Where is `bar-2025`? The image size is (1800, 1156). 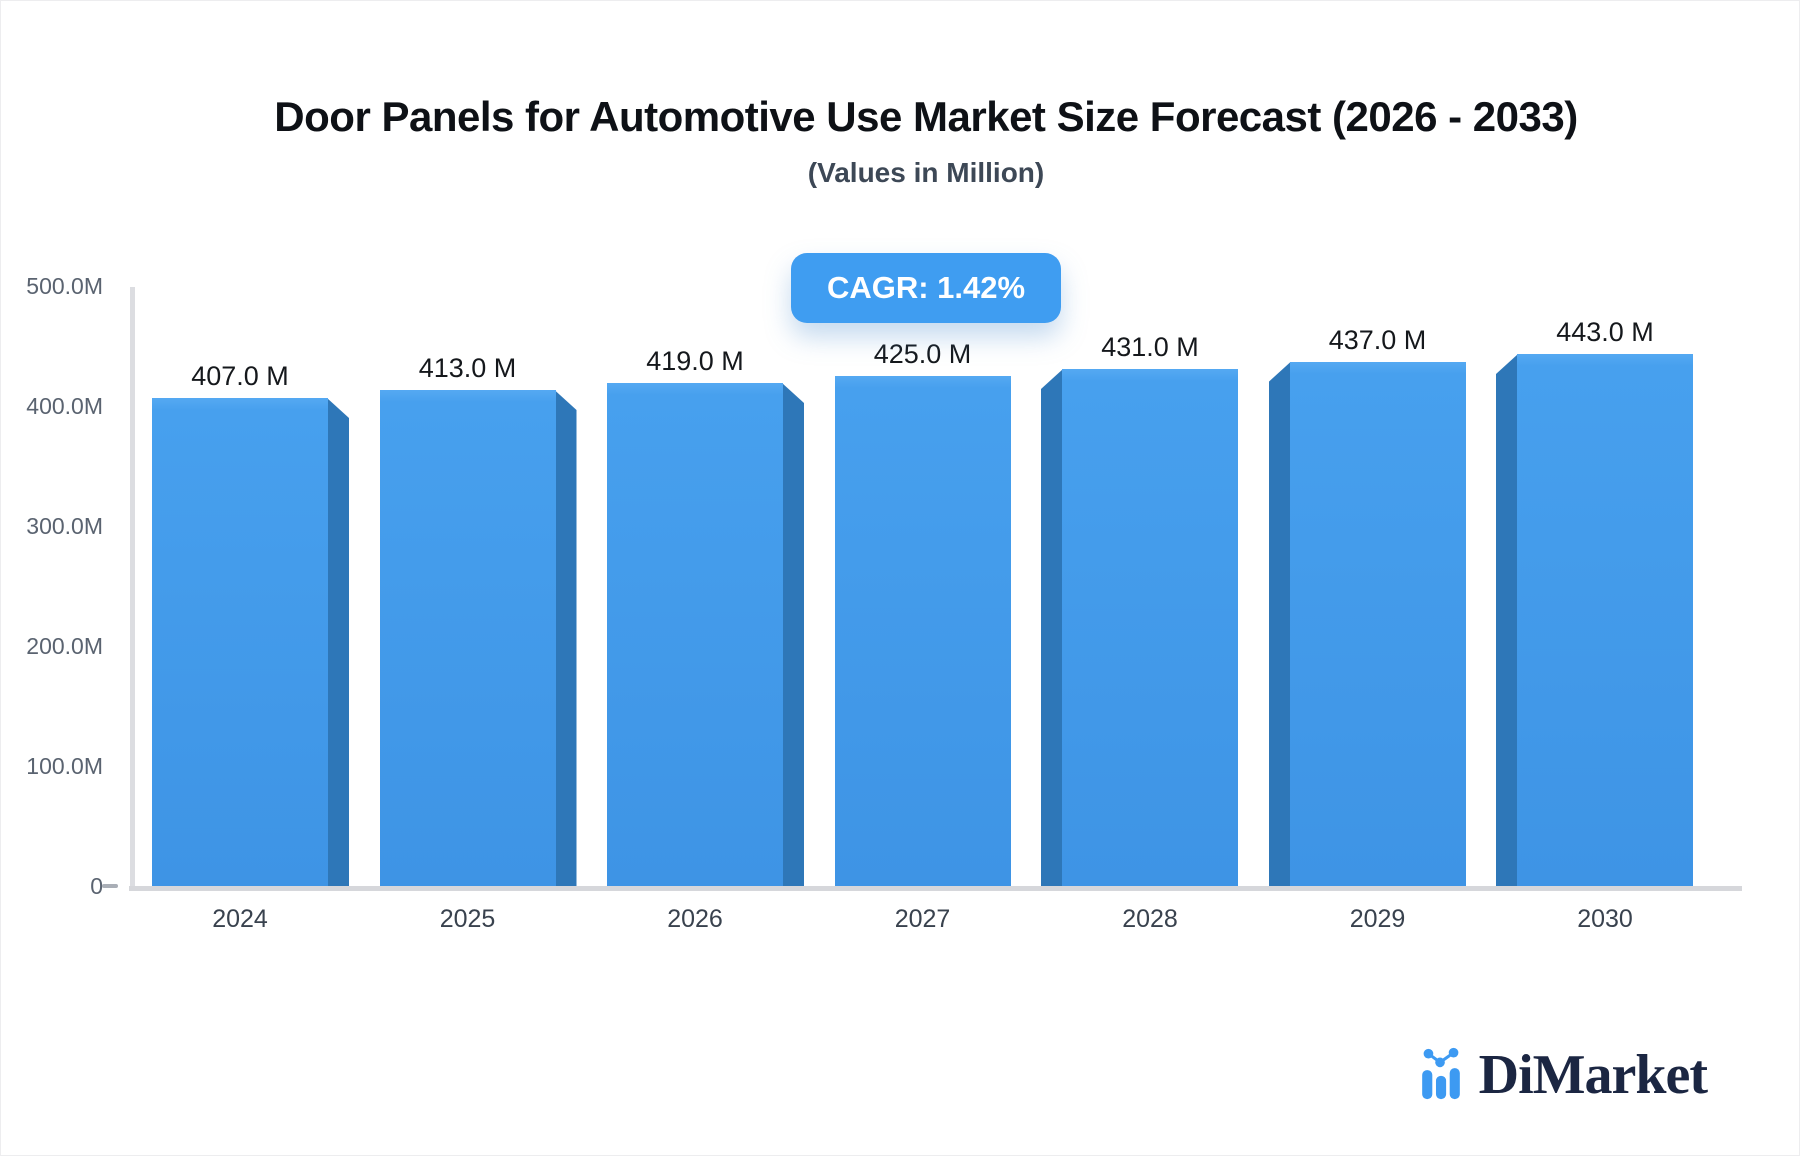 bar-2025 is located at coordinates (467, 638).